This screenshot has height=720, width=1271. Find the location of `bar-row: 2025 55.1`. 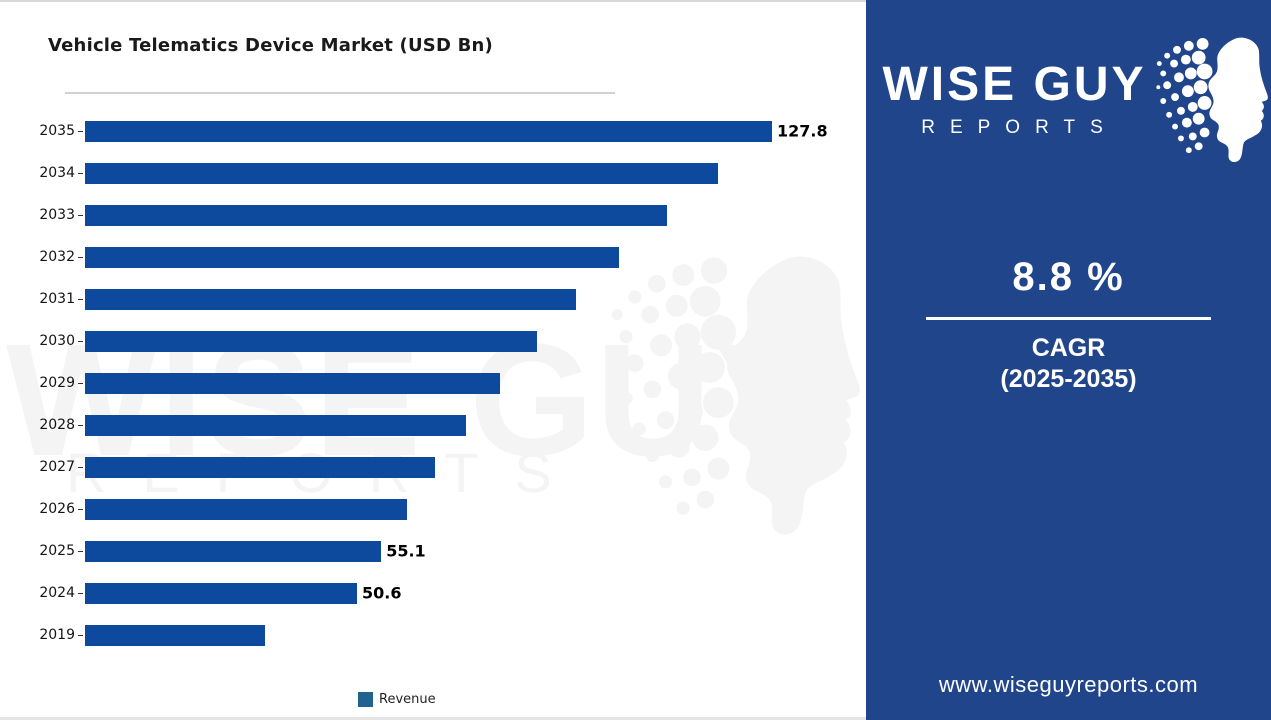

bar-row: 2025 55.1 is located at coordinates (433, 551).